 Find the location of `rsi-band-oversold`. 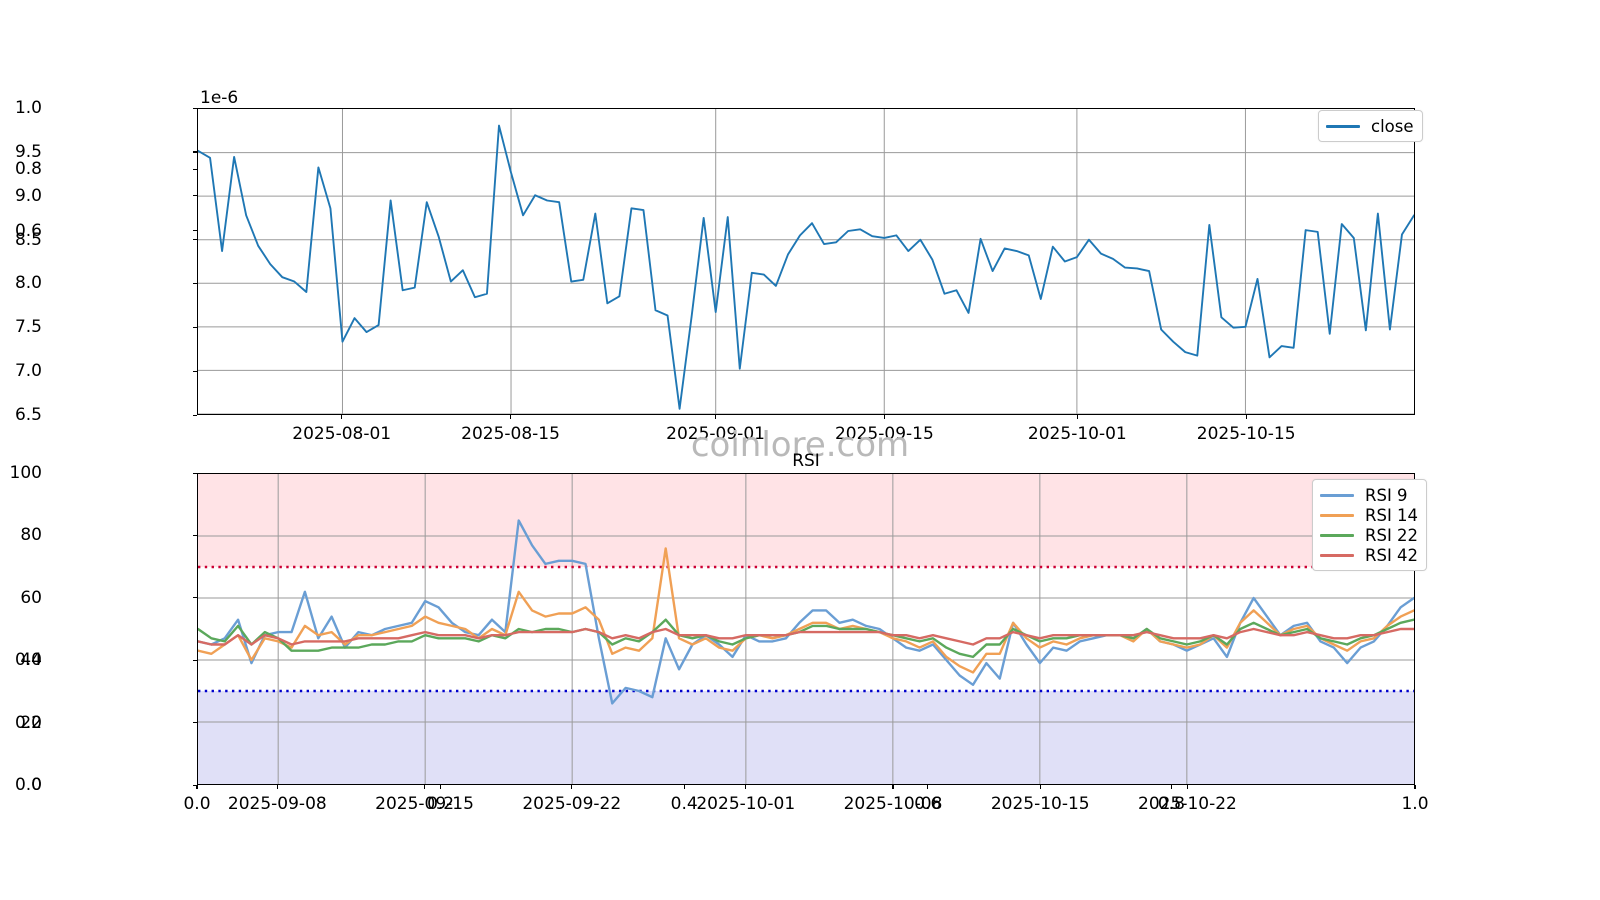

rsi-band-oversold is located at coordinates (806, 737).